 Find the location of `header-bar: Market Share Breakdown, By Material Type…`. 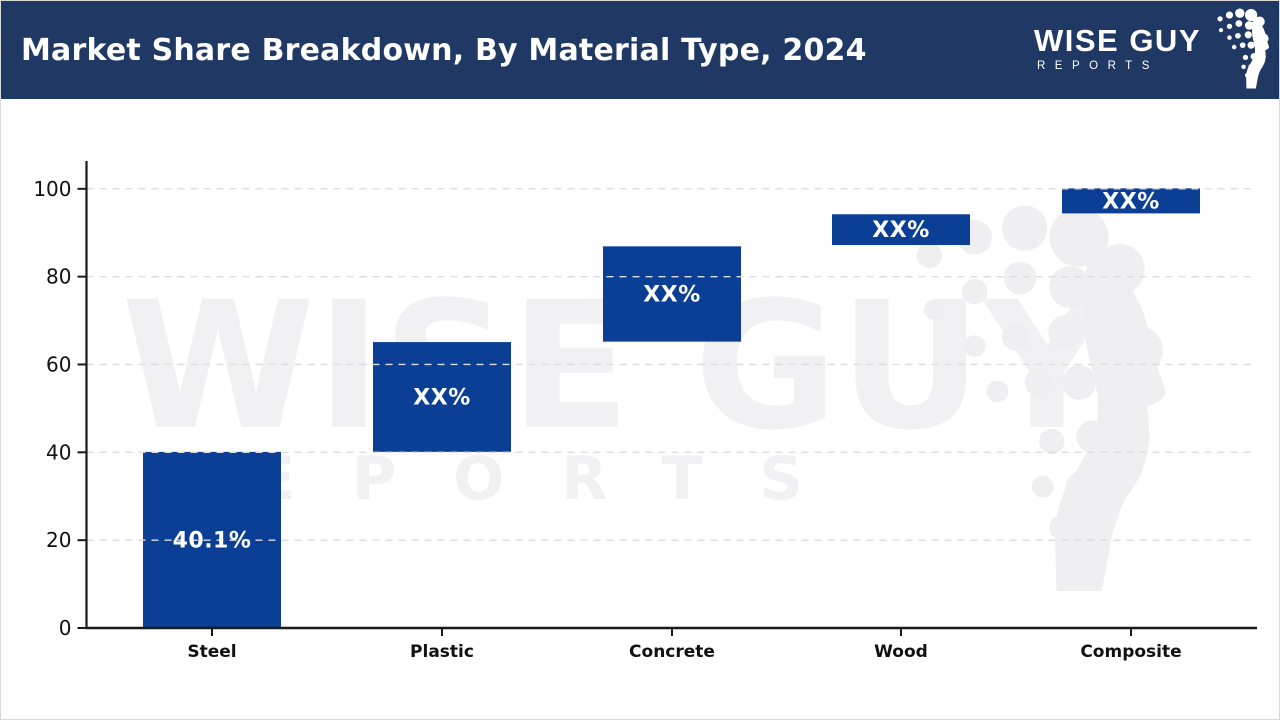

header-bar: Market Share Breakdown, By Material Type… is located at coordinates (640, 50).